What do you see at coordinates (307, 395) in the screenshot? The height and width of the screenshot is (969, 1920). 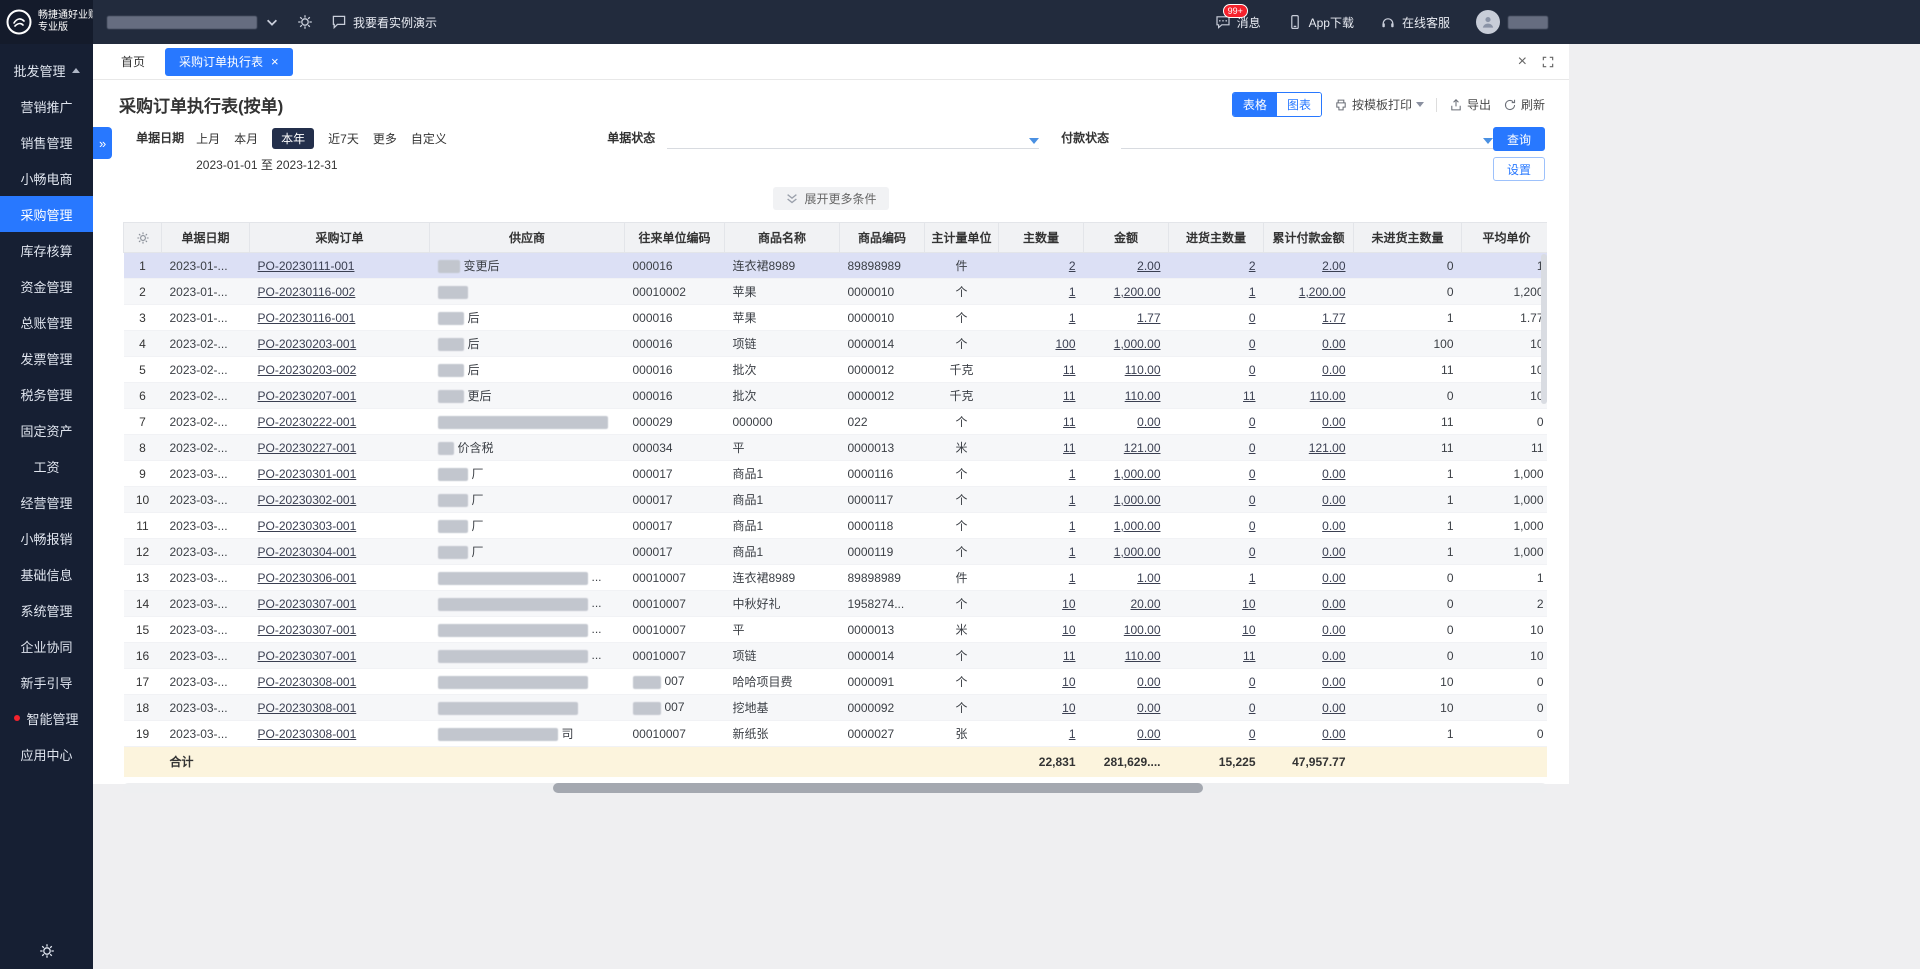 I see `drill-link-po: PO-20230207-001` at bounding box center [307, 395].